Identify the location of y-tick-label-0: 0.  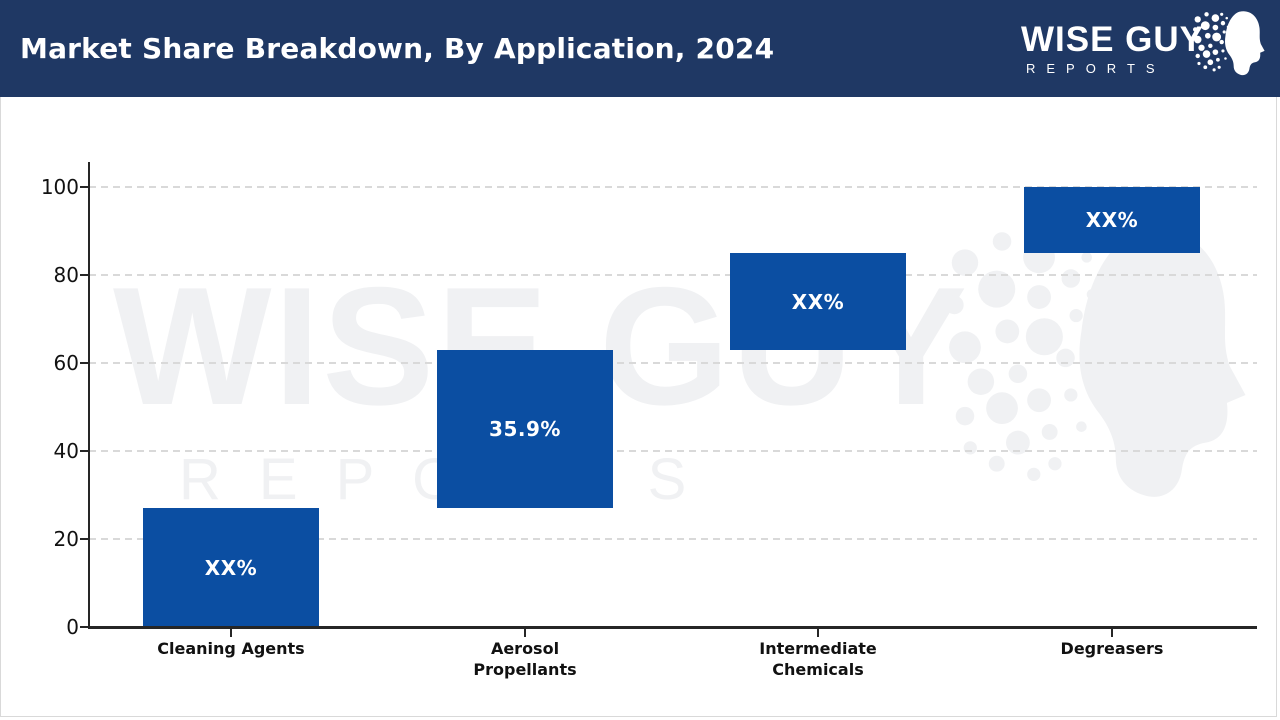
(72, 627).